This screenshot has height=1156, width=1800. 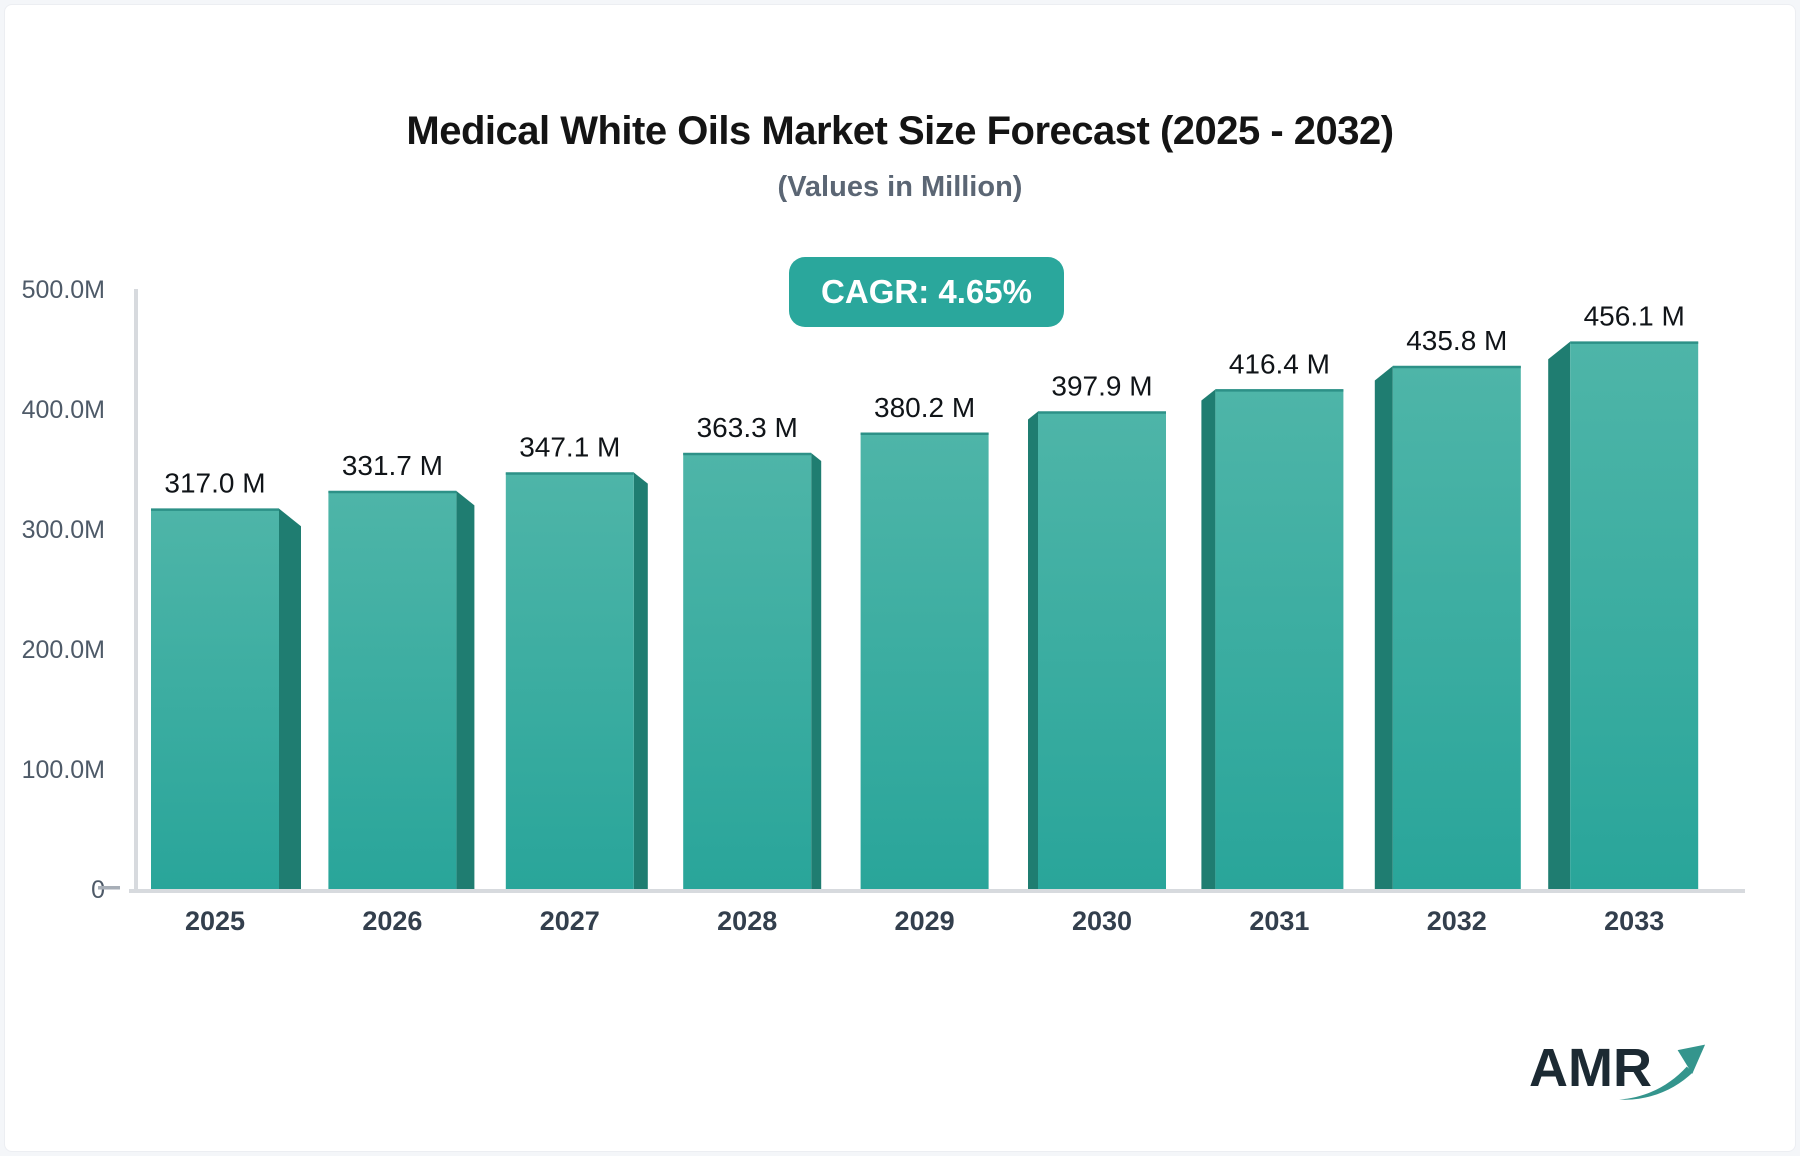 What do you see at coordinates (747, 427) in the screenshot?
I see `bar-value-label: 363.3 M` at bounding box center [747, 427].